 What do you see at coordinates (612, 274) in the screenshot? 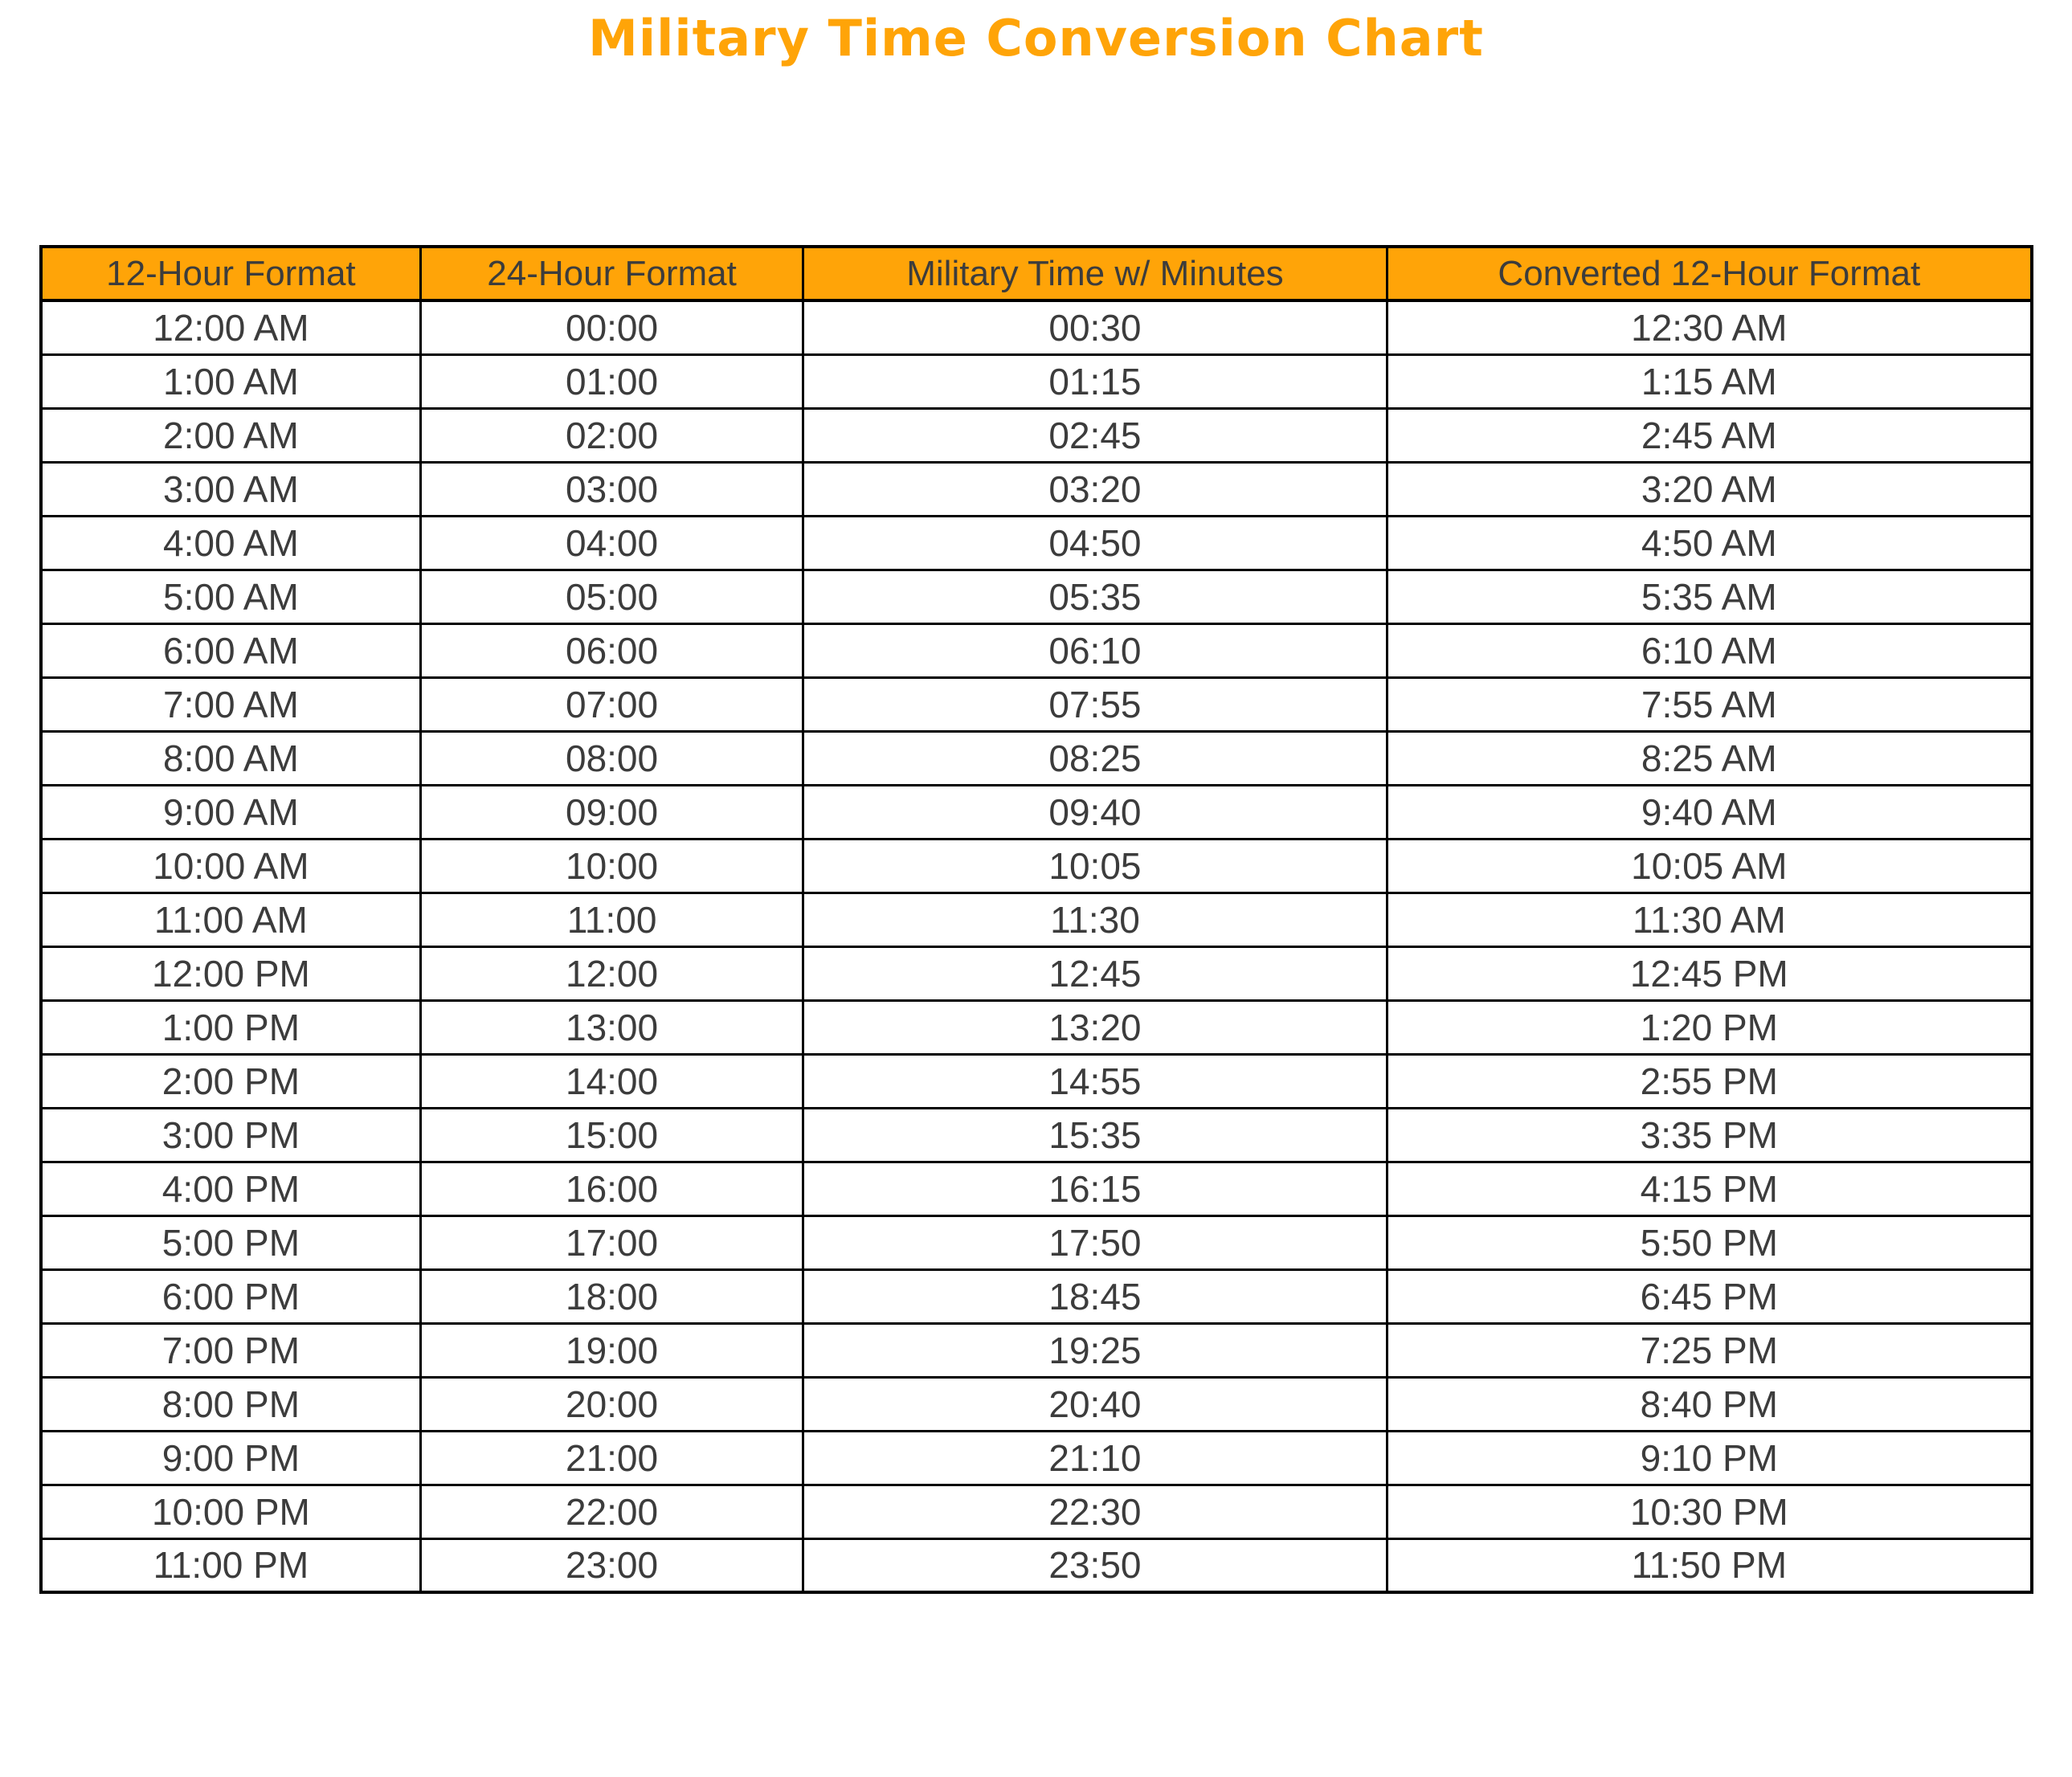
I see `column-header-2: 24-Hour Format` at bounding box center [612, 274].